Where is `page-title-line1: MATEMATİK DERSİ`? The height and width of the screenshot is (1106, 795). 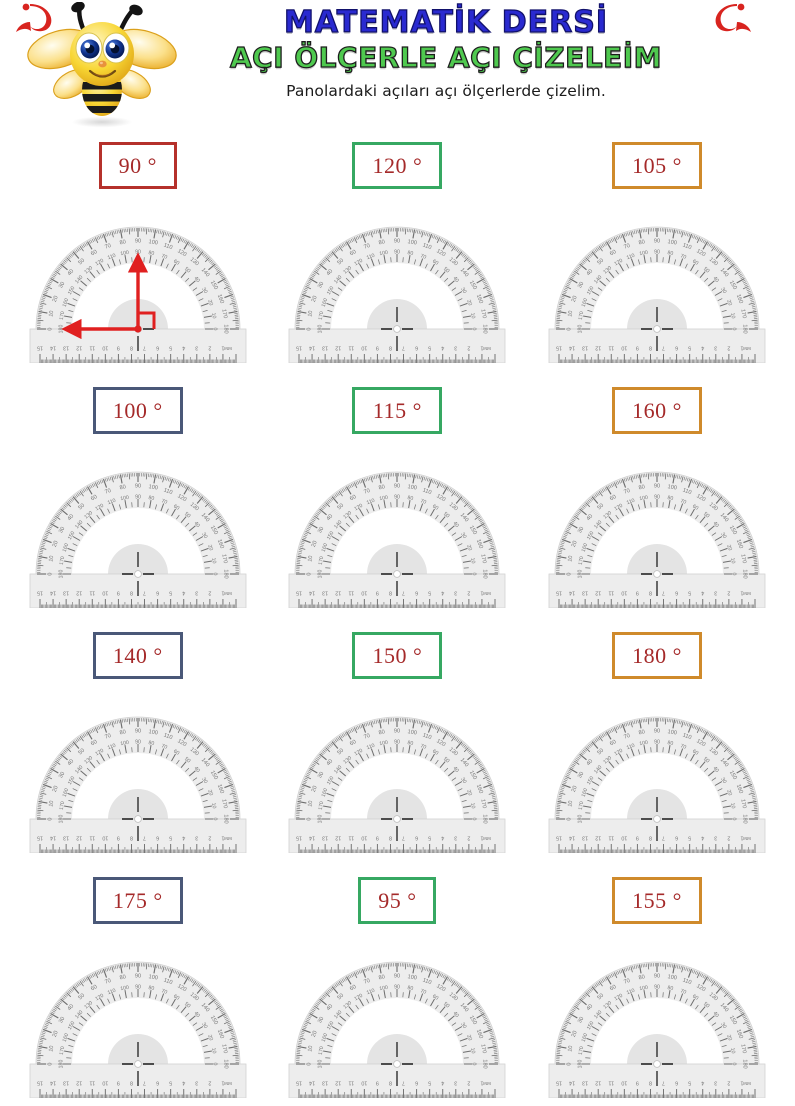 page-title-line1: MATEMATİK DERSİ is located at coordinates (446, 22).